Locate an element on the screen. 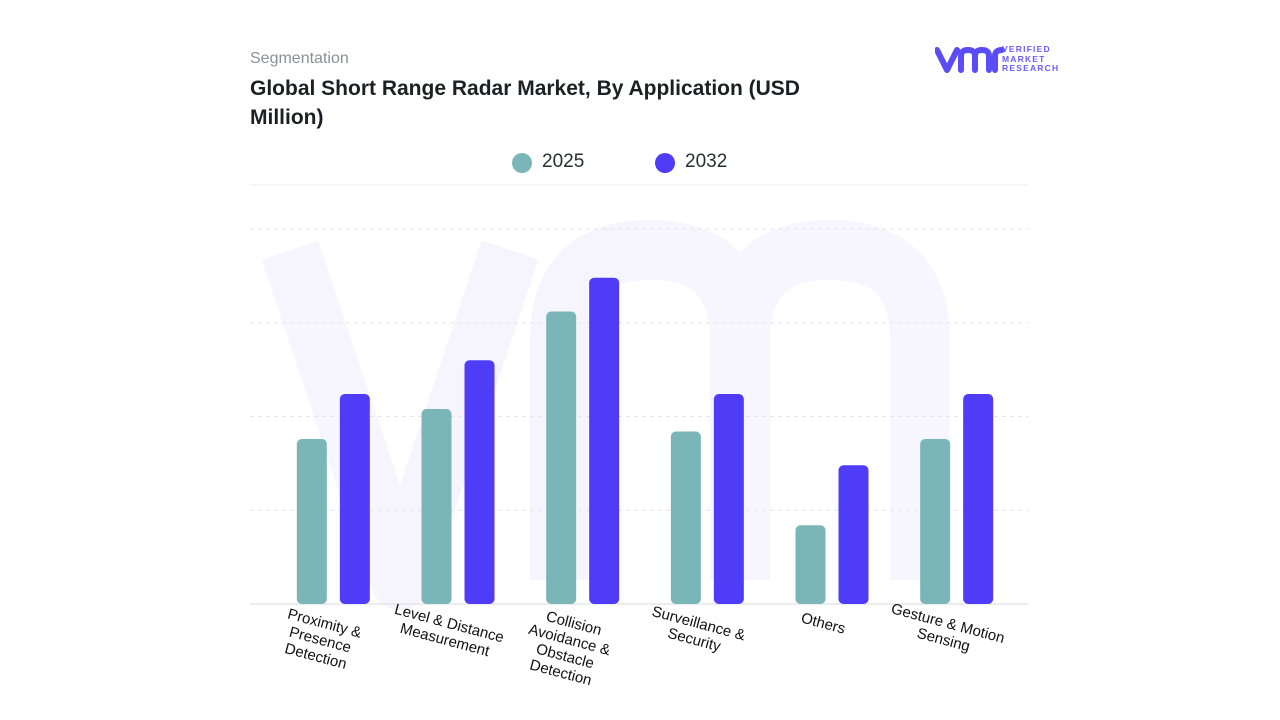 The width and height of the screenshot is (1280, 720). legend-label-2032: 2032 is located at coordinates (706, 161).